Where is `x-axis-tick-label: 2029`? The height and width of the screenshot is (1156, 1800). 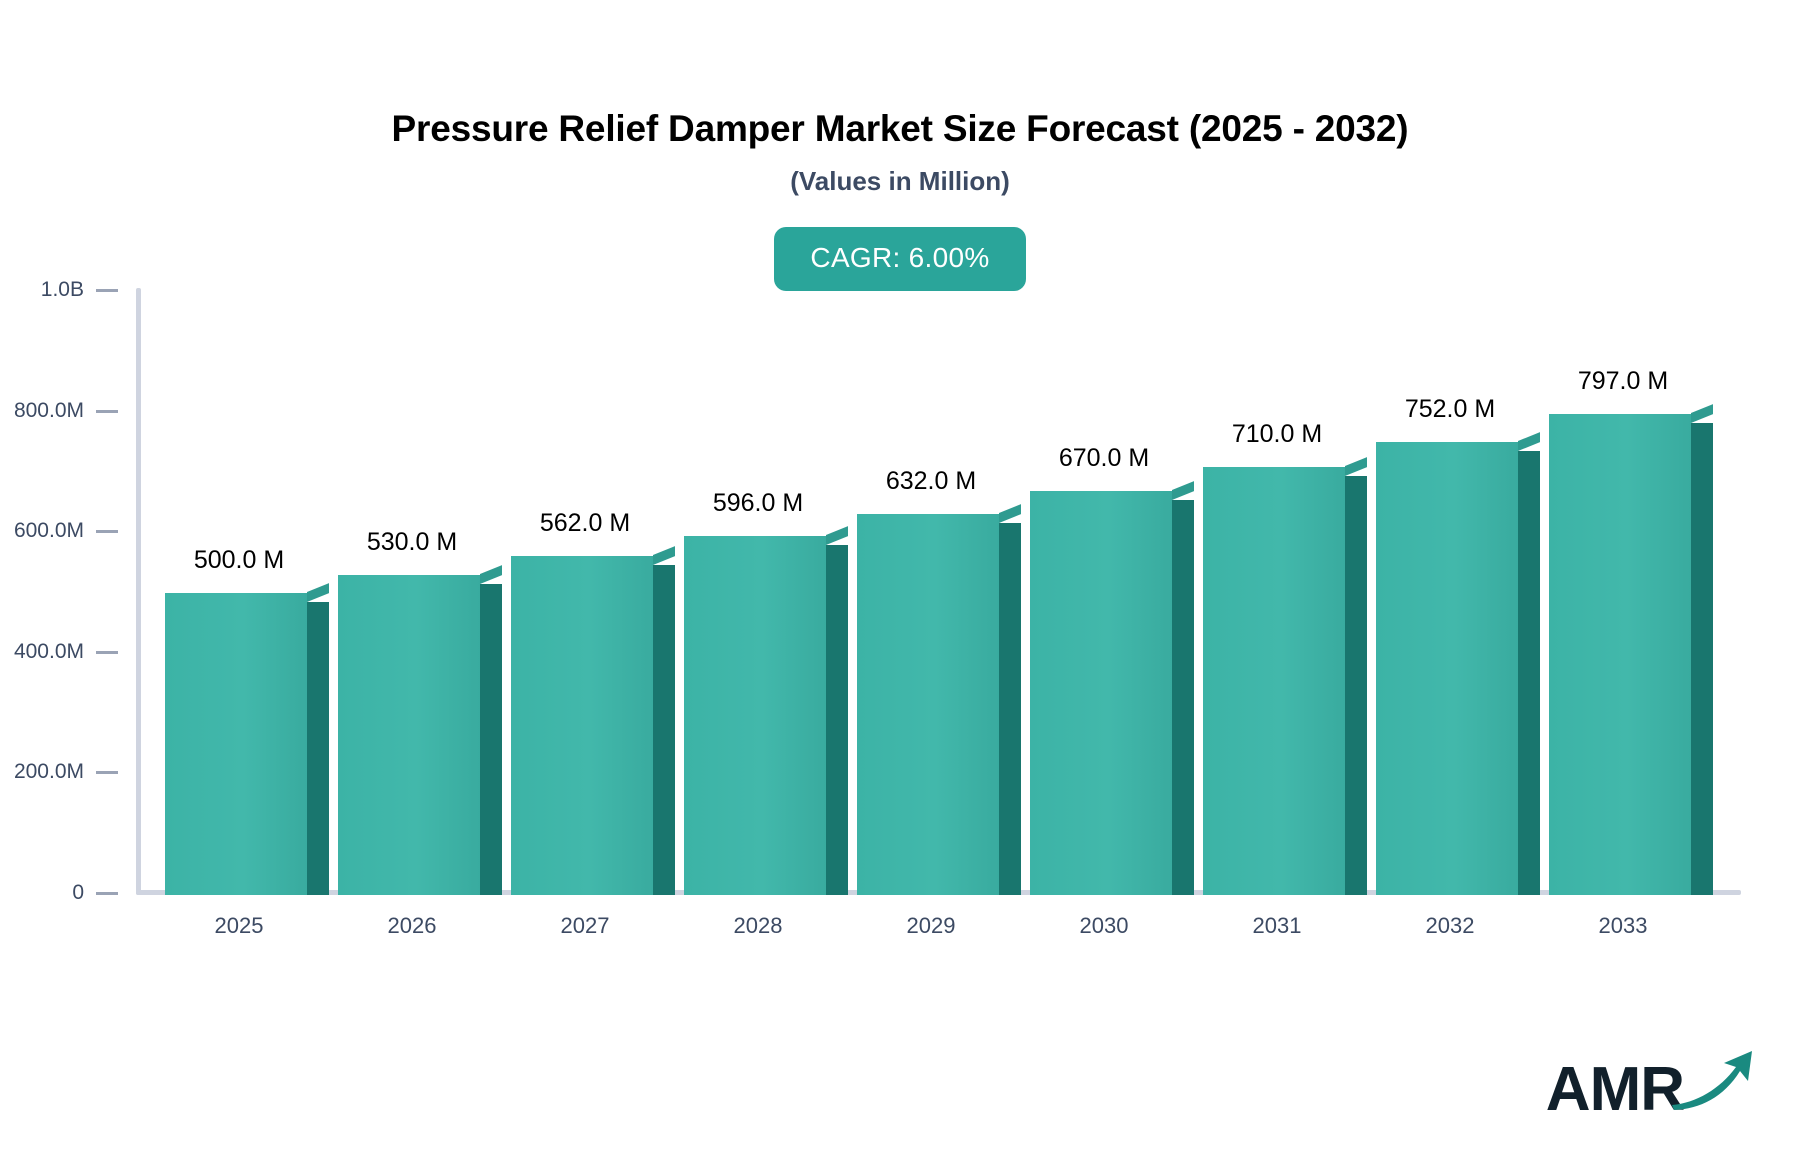 x-axis-tick-label: 2029 is located at coordinates (931, 925).